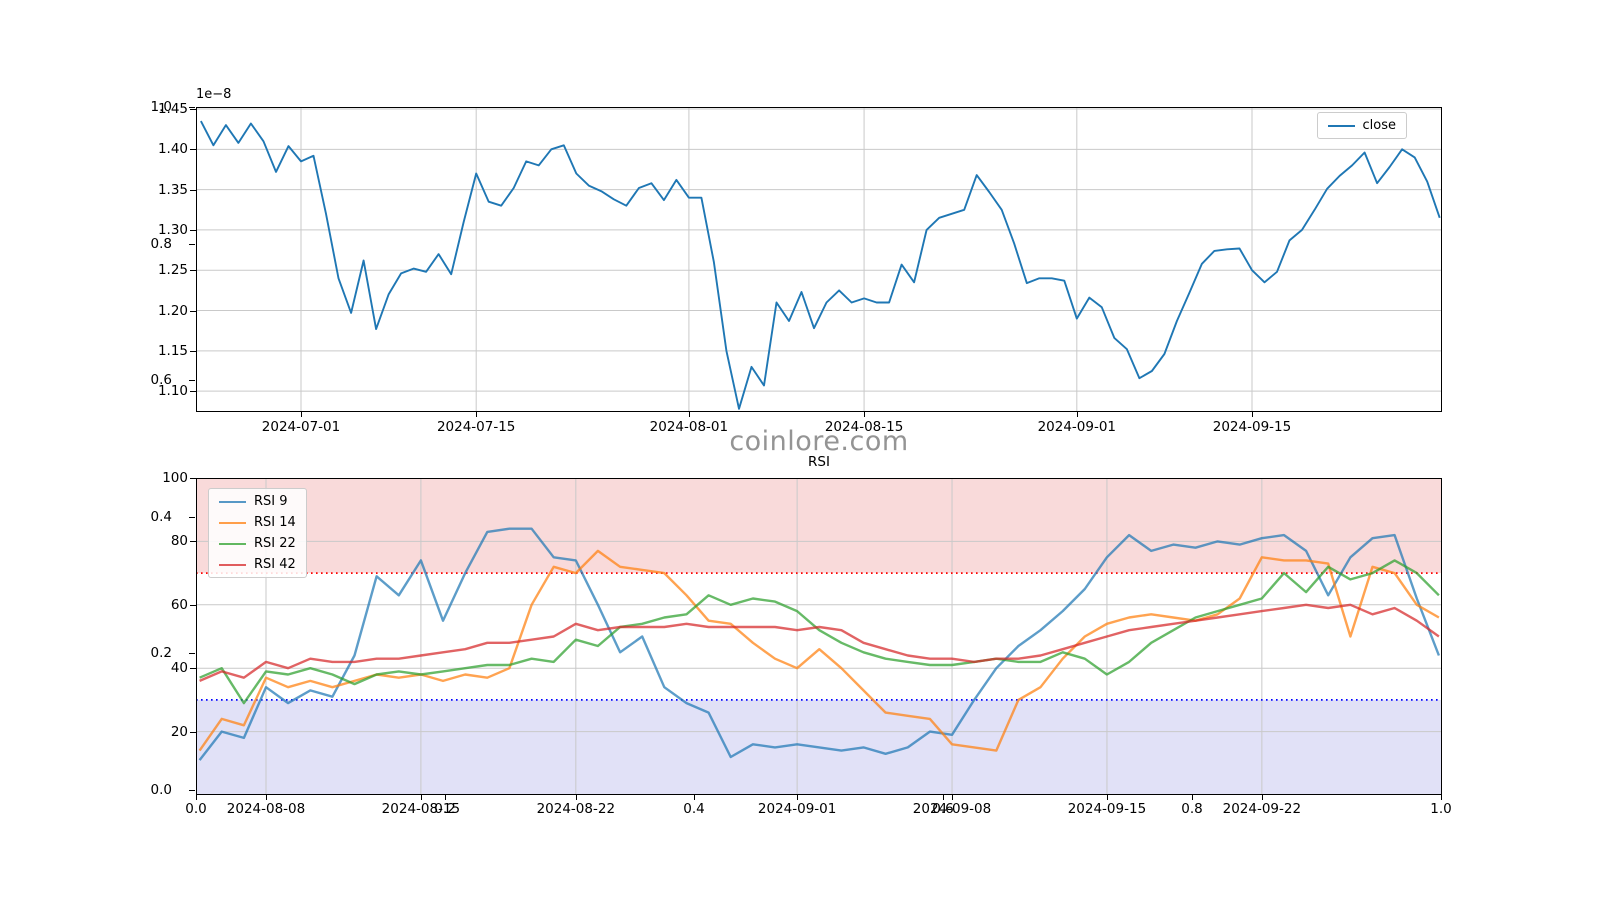 This screenshot has height=900, width=1600. Describe the element at coordinates (275, 543) in the screenshot. I see `legend-label: RSI 22` at that location.